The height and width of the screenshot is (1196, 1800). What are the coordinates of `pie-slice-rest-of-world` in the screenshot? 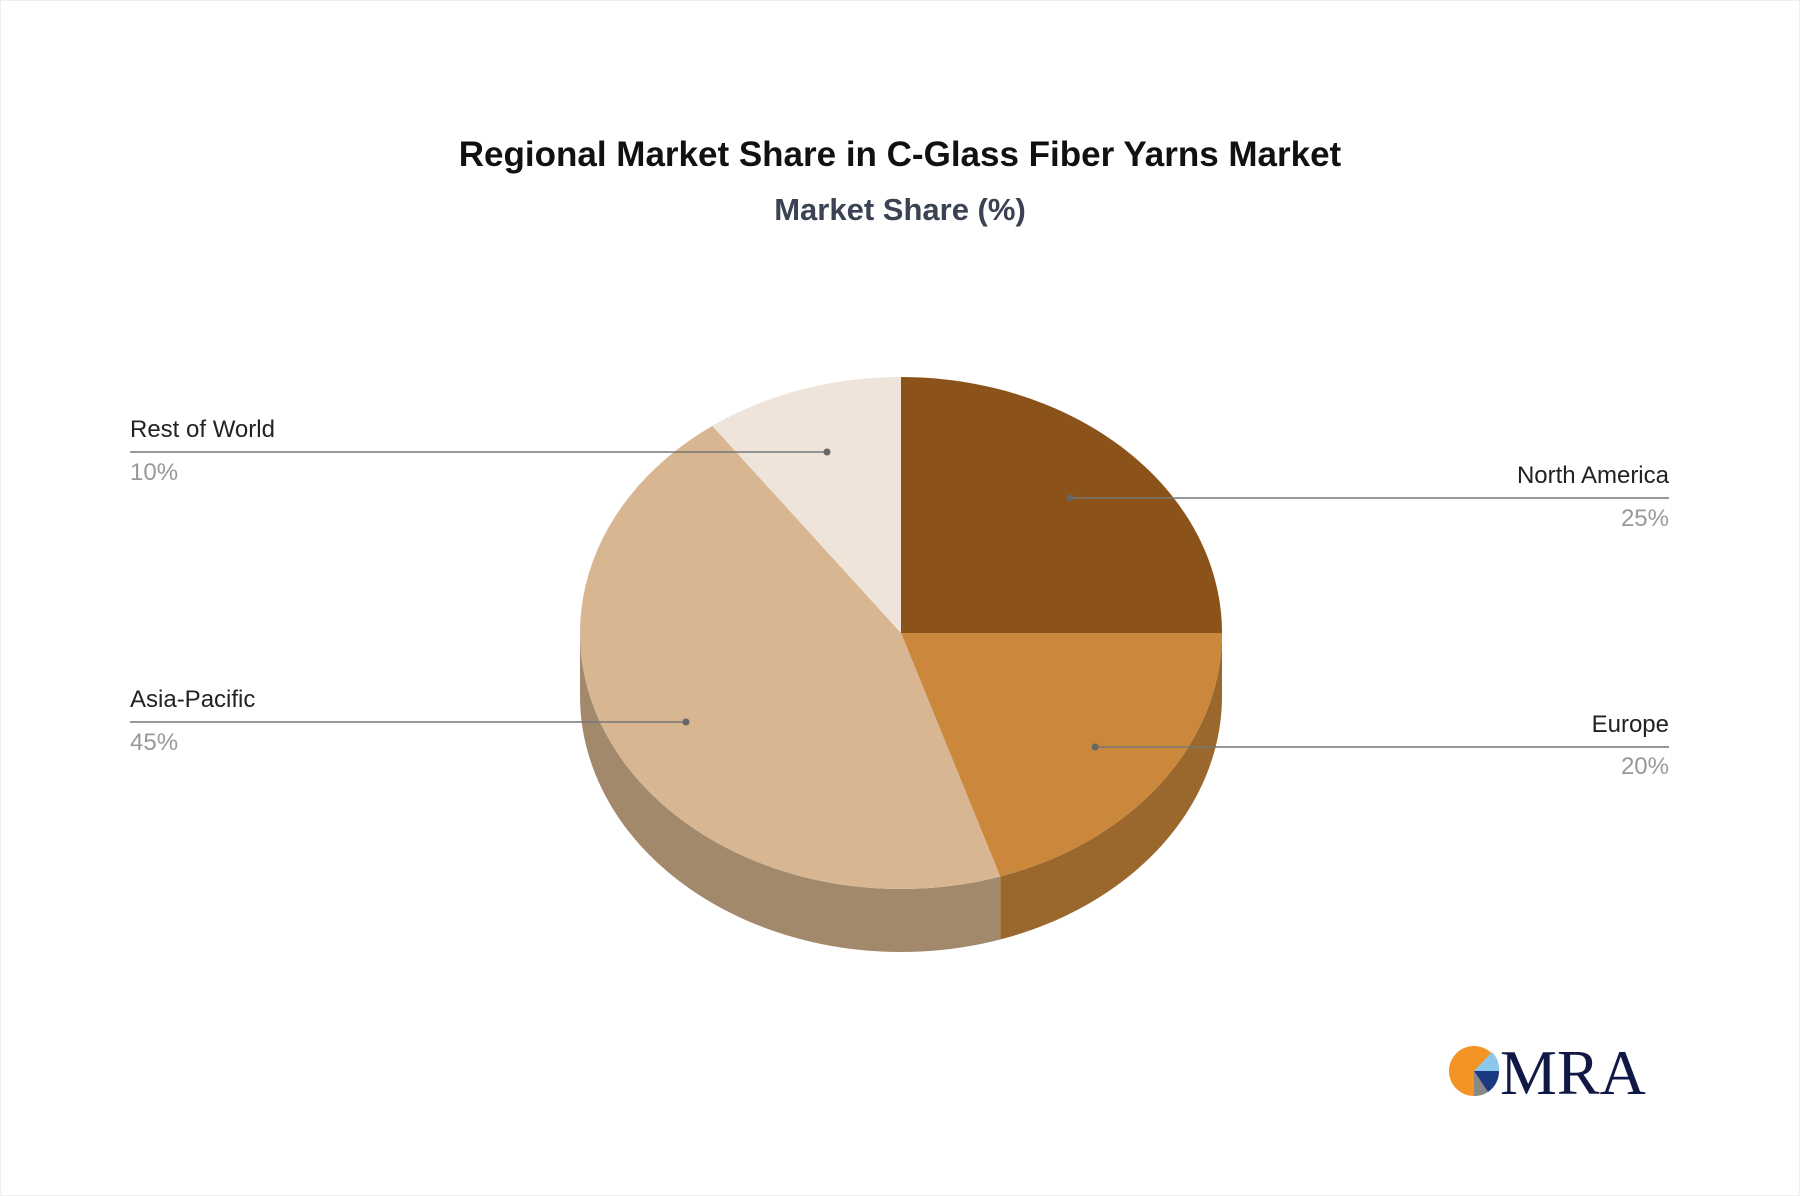 It's located at (806, 505).